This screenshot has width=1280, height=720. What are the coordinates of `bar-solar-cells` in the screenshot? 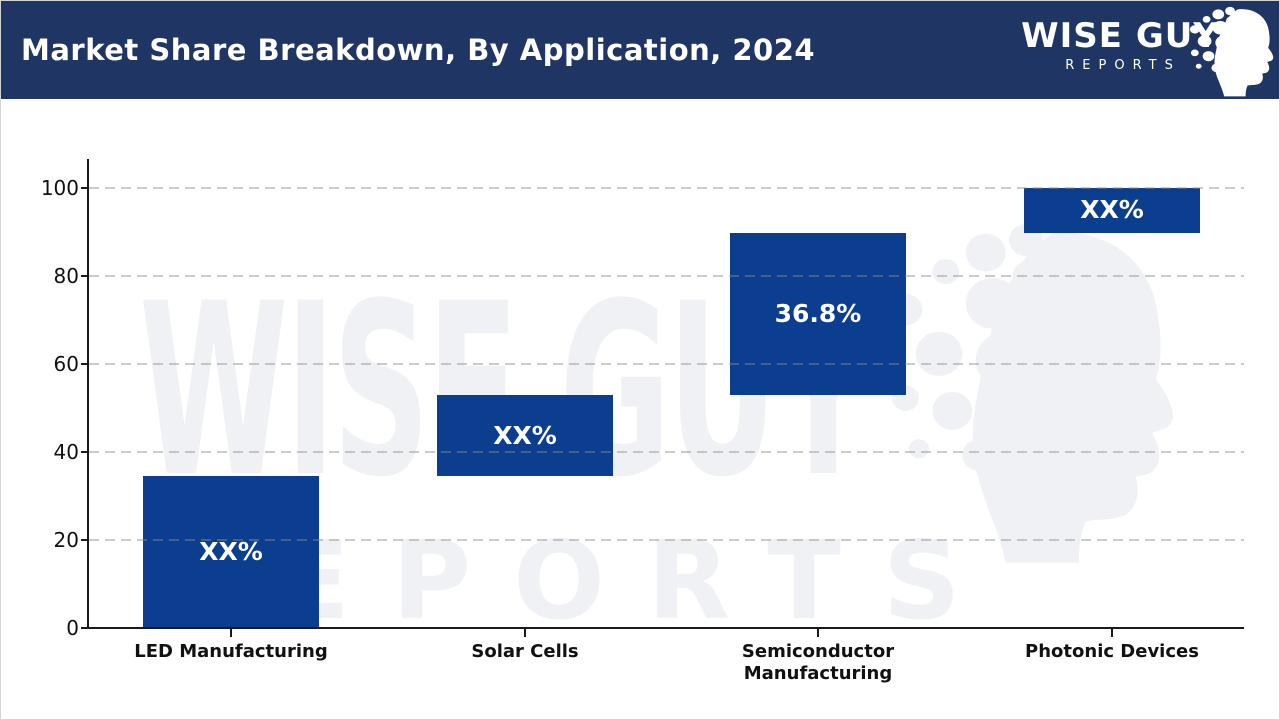 It's located at (525, 435).